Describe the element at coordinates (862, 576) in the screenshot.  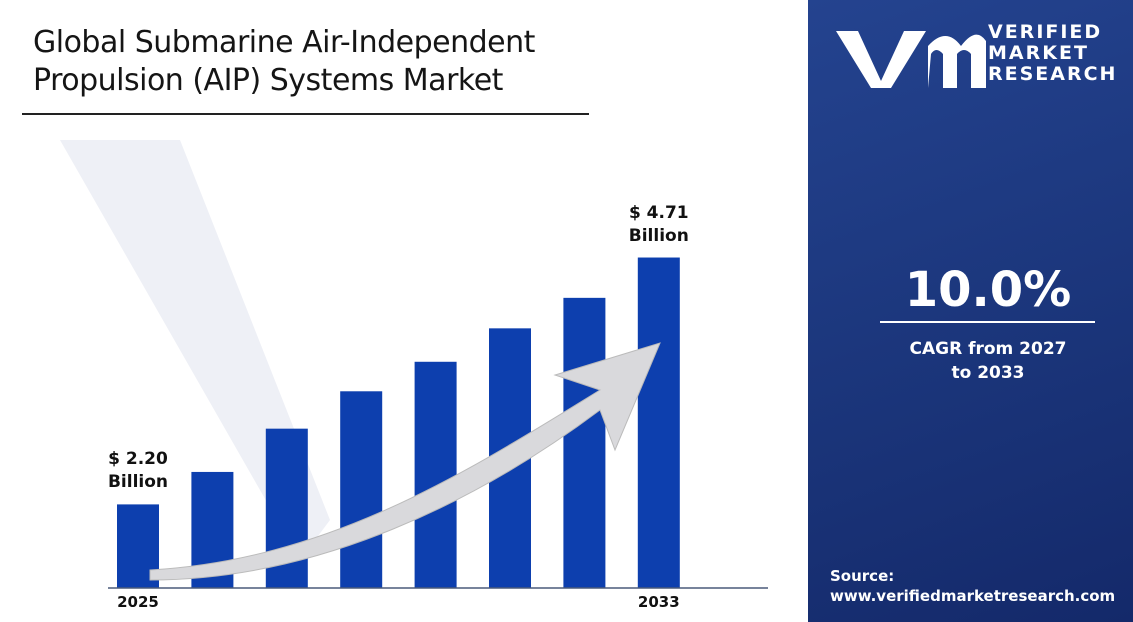
I see `source-label: Source:` at that location.